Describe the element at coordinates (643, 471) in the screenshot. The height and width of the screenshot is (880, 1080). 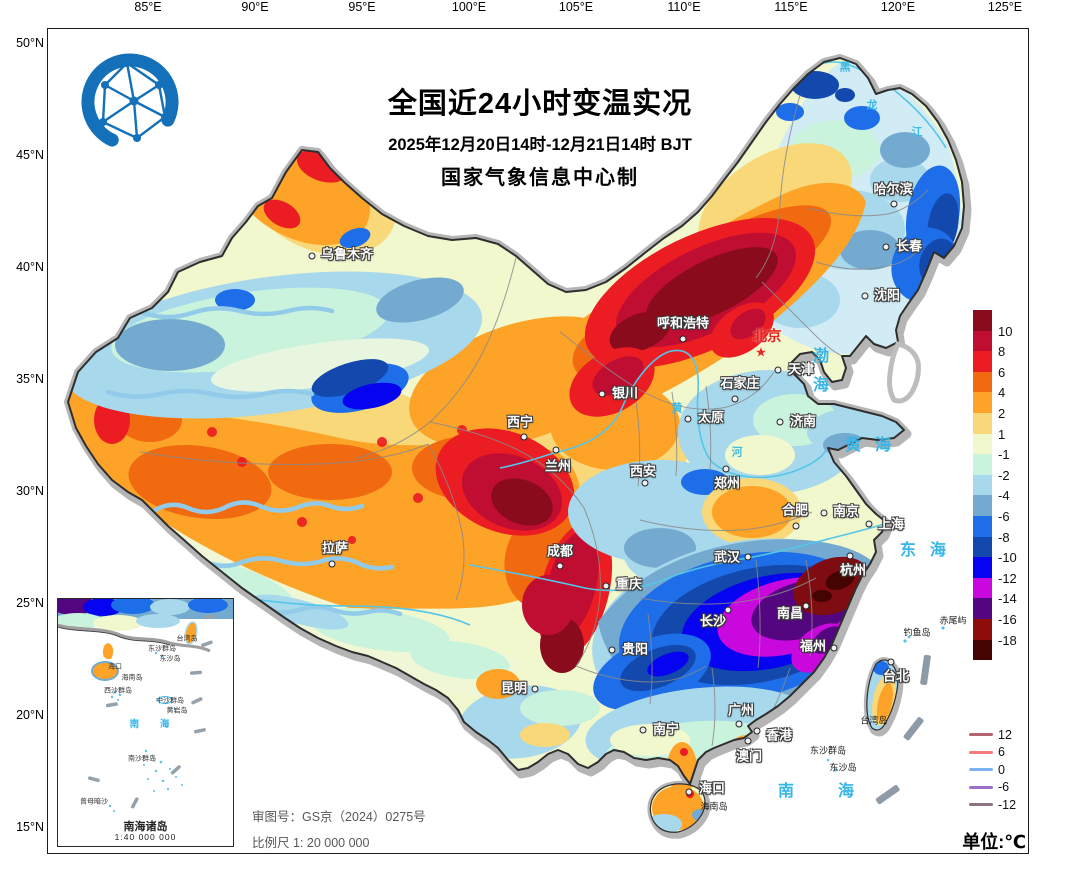
I see `city-label: 西安` at that location.